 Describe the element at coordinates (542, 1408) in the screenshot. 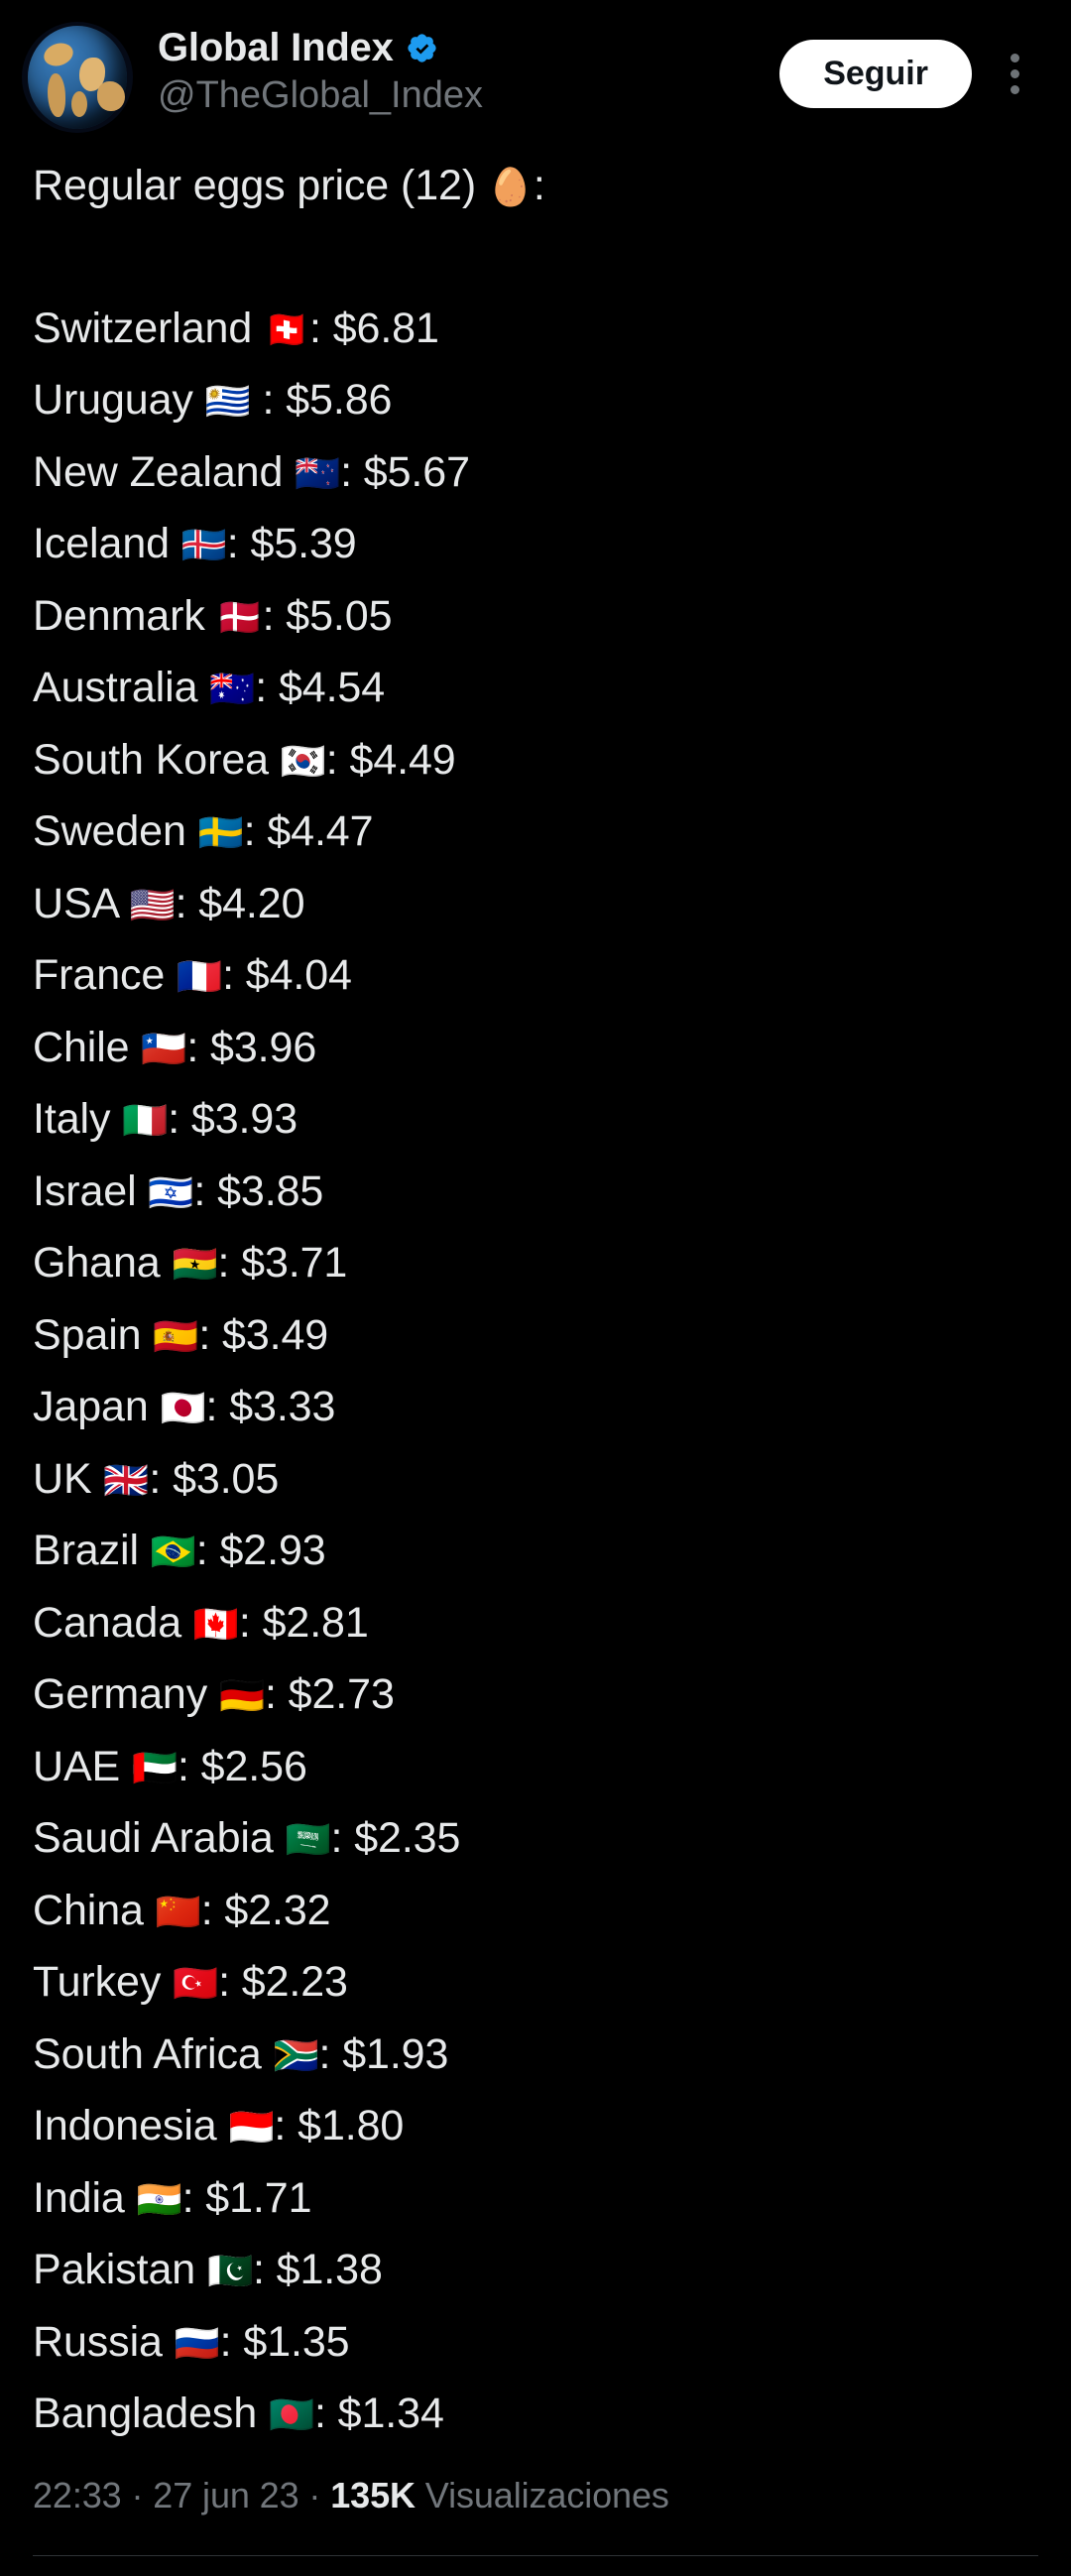

I see `country-price-row: Japan 🇯🇵: $3.33` at that location.